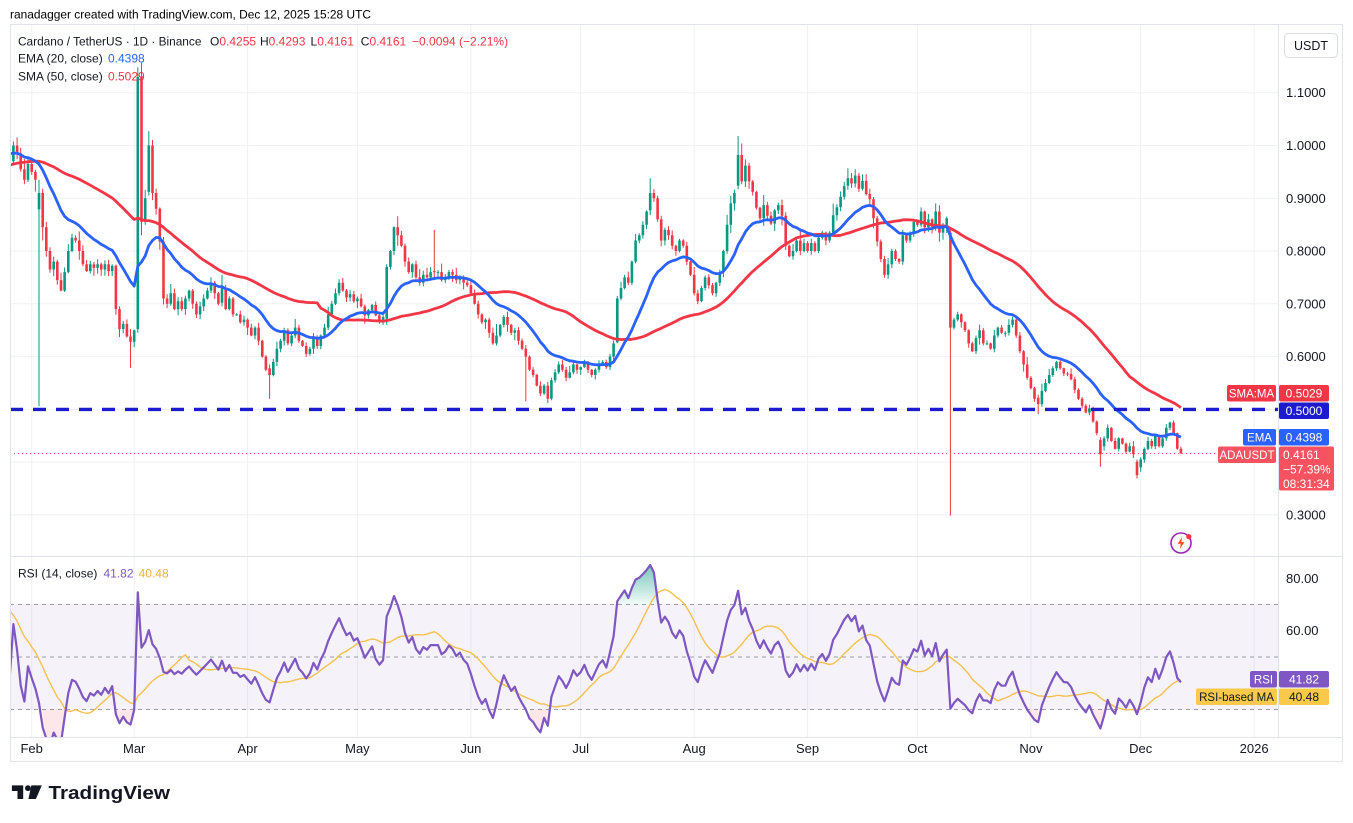  What do you see at coordinates (1306, 251) in the screenshot?
I see `svg-text: 0.8000` at bounding box center [1306, 251].